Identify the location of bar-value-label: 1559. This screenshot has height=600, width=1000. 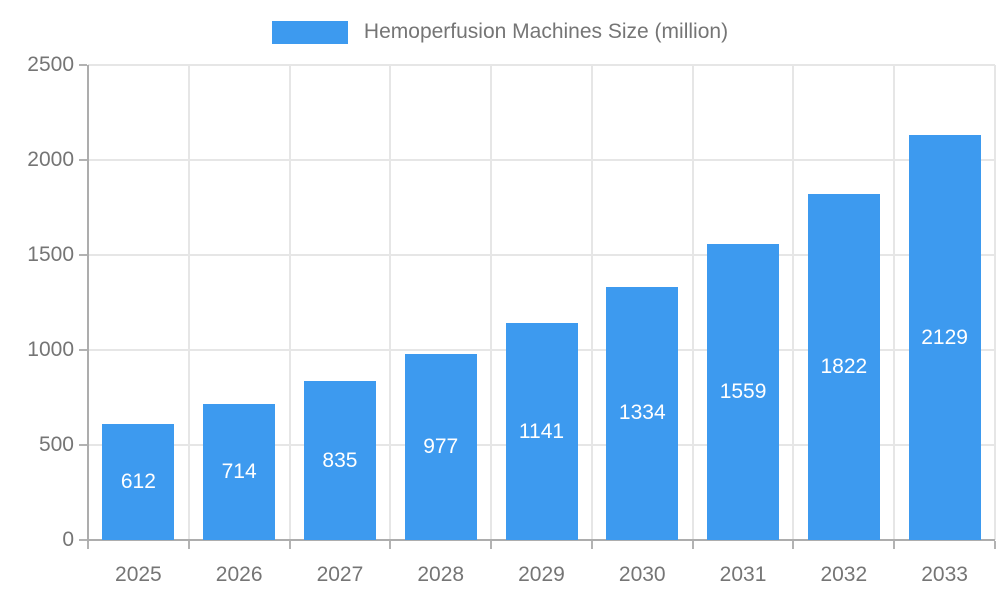
(743, 391).